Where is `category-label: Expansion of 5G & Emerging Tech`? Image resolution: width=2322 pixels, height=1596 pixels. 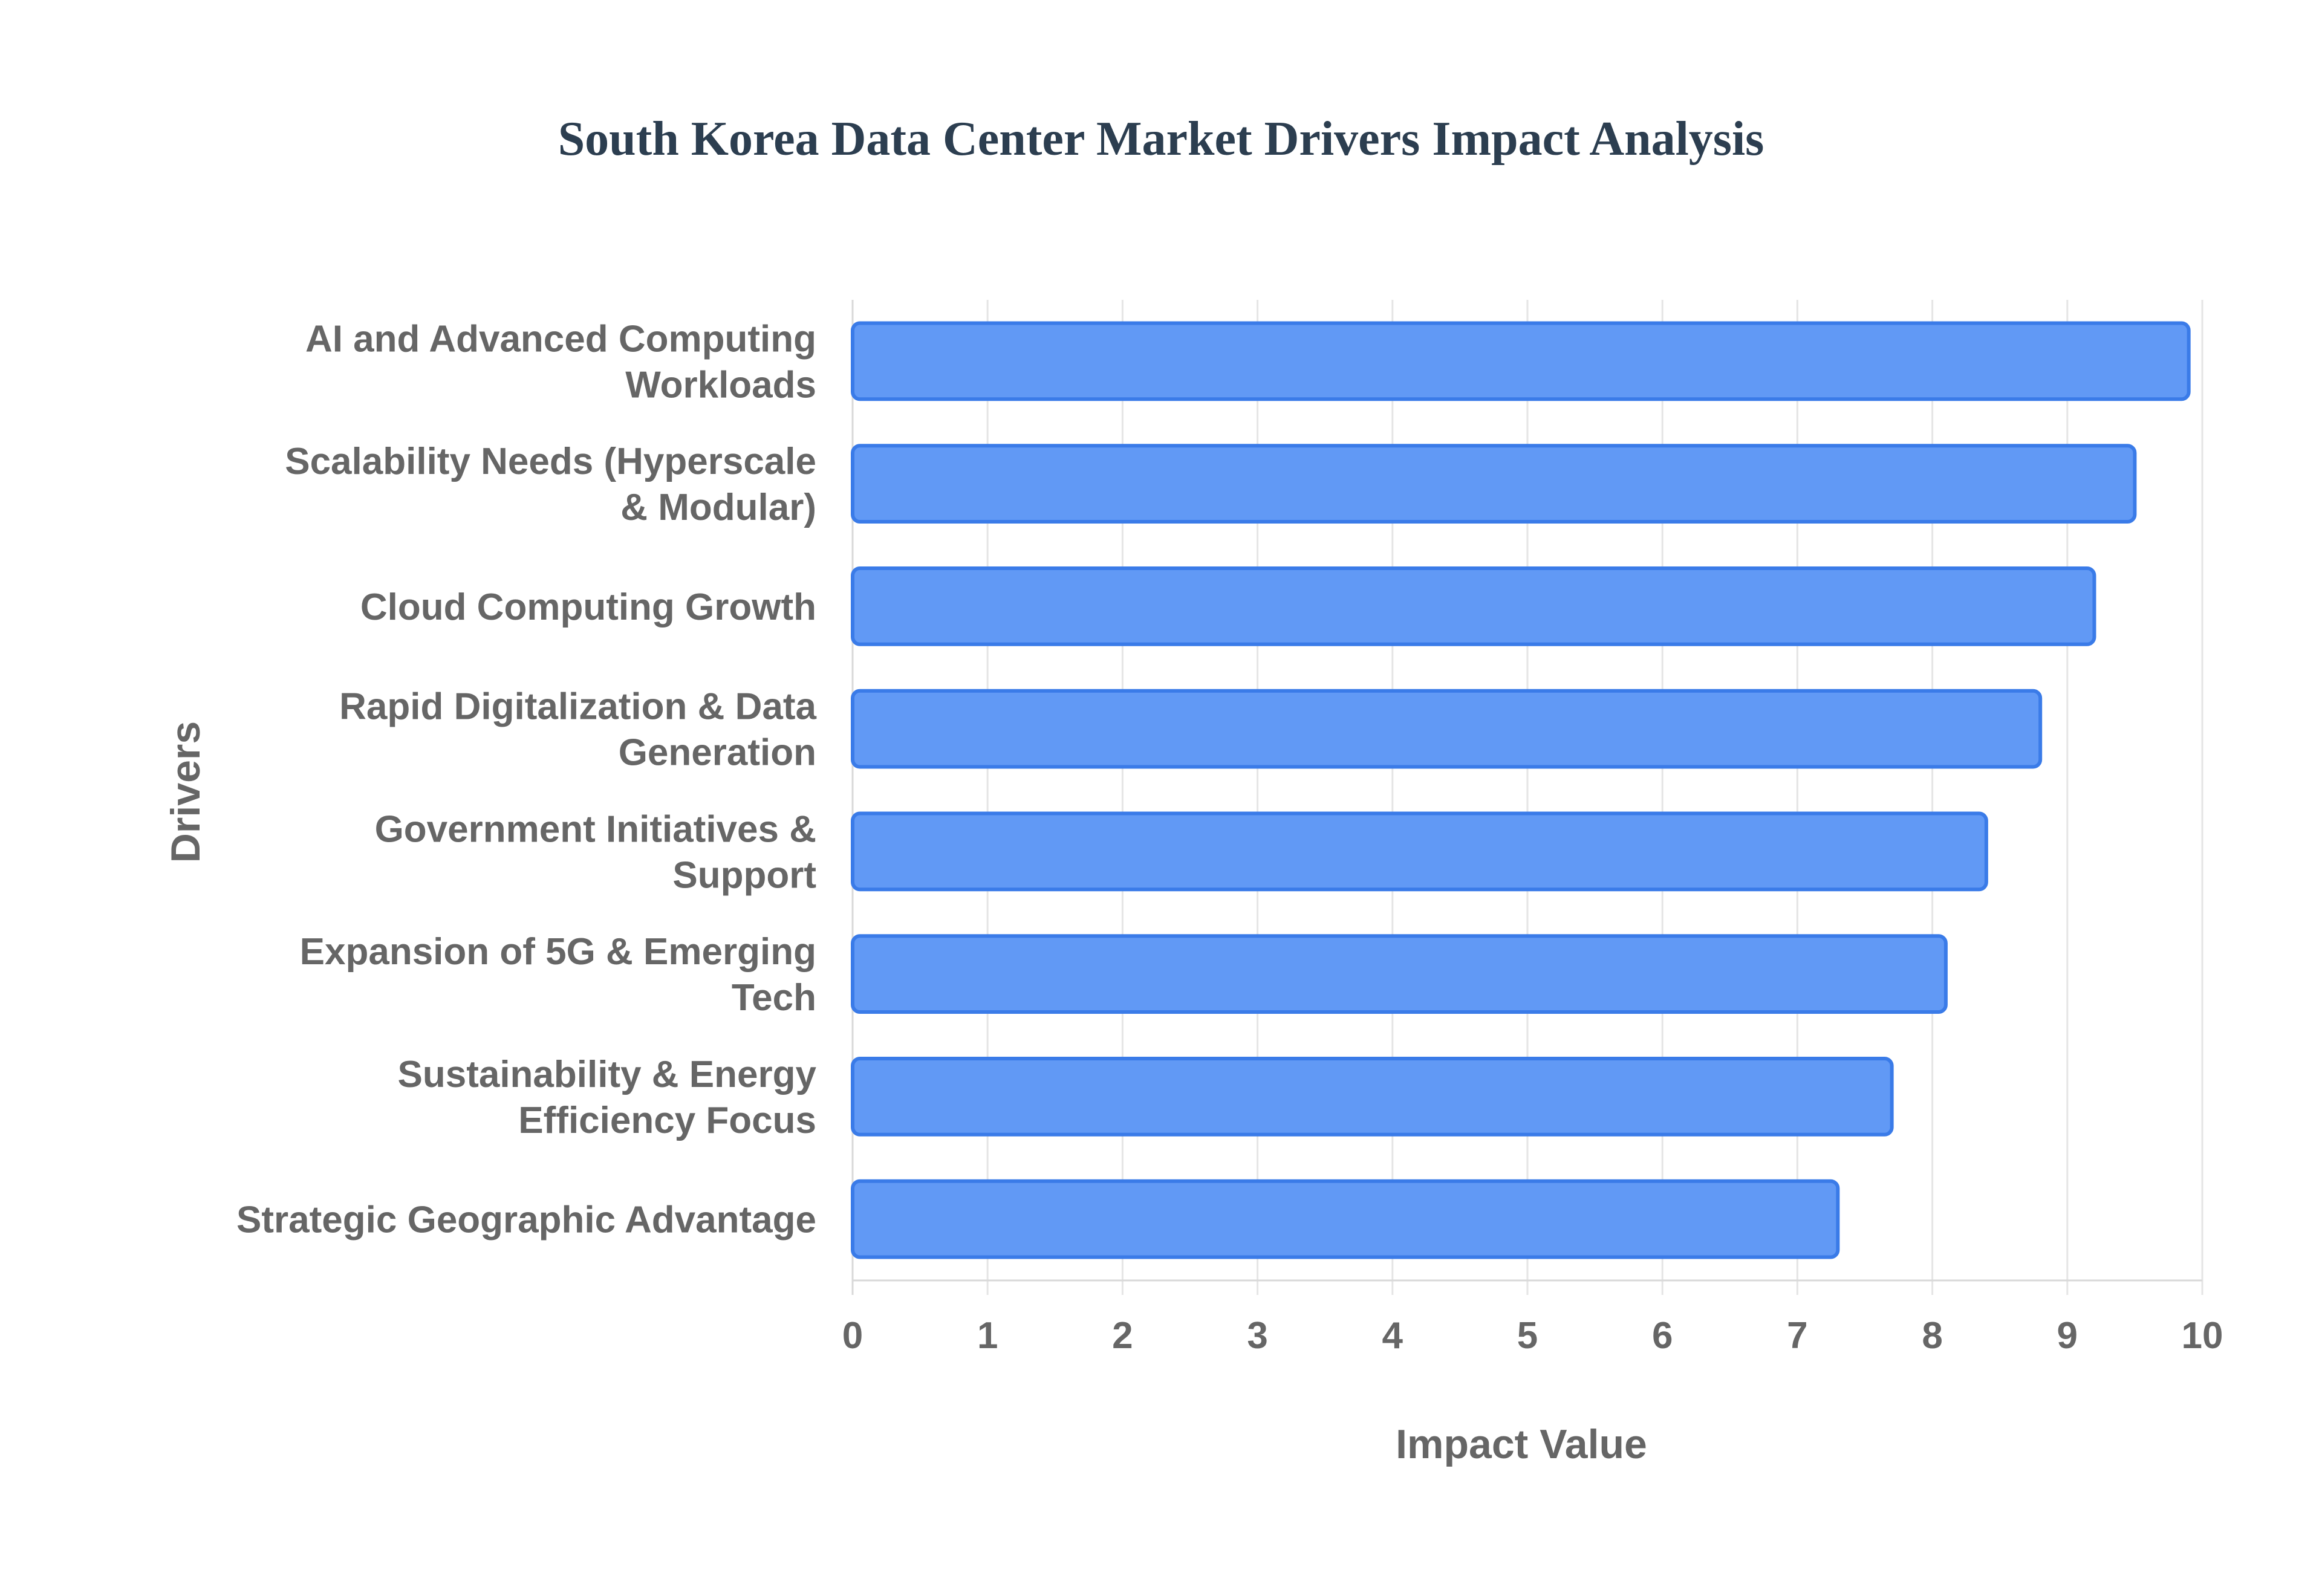 category-label: Expansion of 5G & Emerging Tech is located at coordinates (558, 975).